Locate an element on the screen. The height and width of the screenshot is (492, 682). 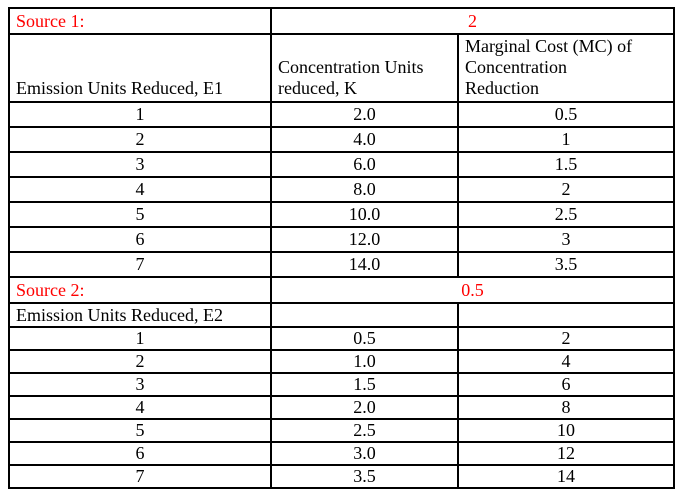
source2-data-row: 5 2.5 10 is located at coordinates (341, 430).